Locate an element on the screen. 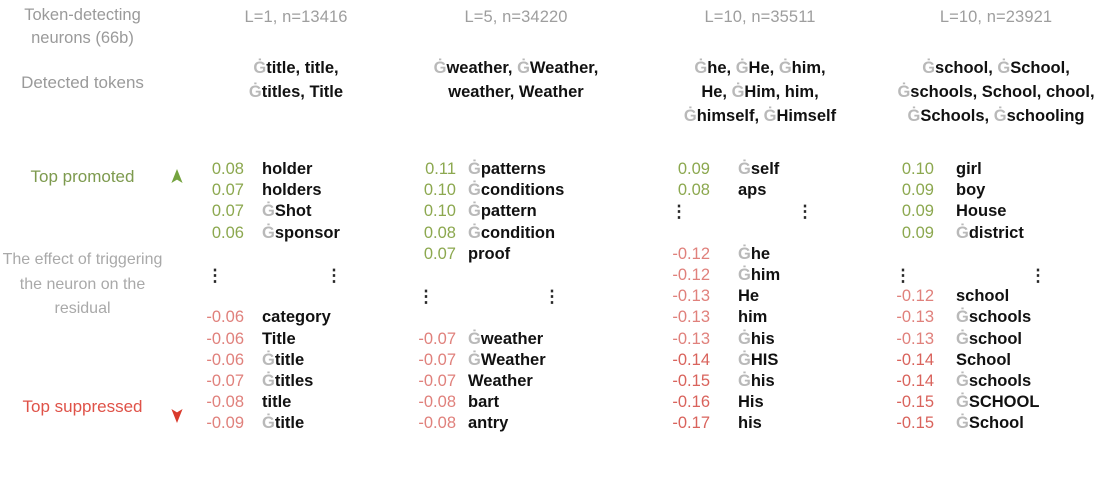 The height and width of the screenshot is (479, 1120). figure-title: Token-detecting neurons (66b) is located at coordinates (82, 26).